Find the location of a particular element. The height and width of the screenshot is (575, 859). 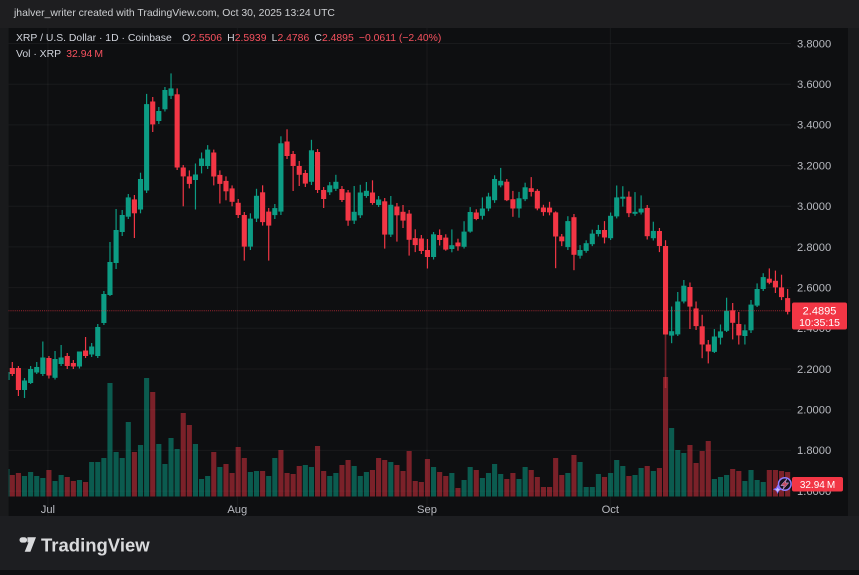

svg-text: 2.2000 is located at coordinates (814, 370).